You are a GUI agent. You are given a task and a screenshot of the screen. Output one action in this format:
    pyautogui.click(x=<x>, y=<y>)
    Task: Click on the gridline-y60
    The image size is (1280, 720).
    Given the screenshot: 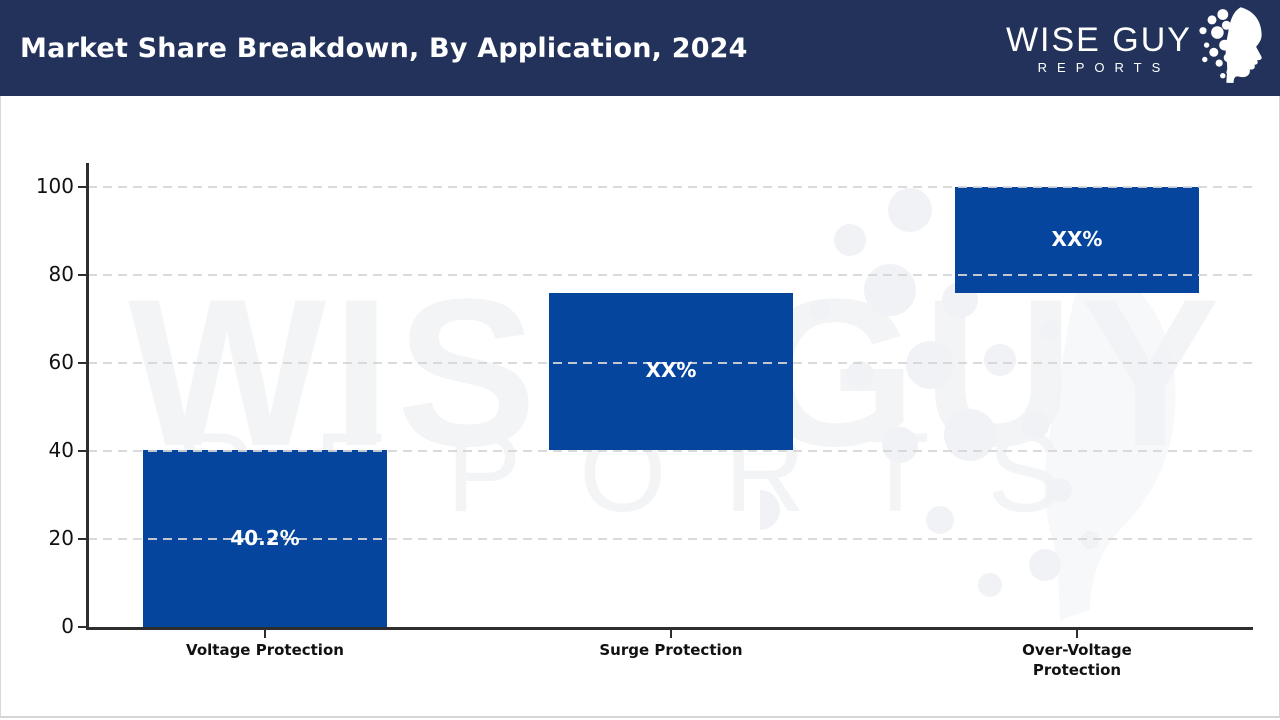 What is the action you would take?
    pyautogui.click(x=670, y=363)
    